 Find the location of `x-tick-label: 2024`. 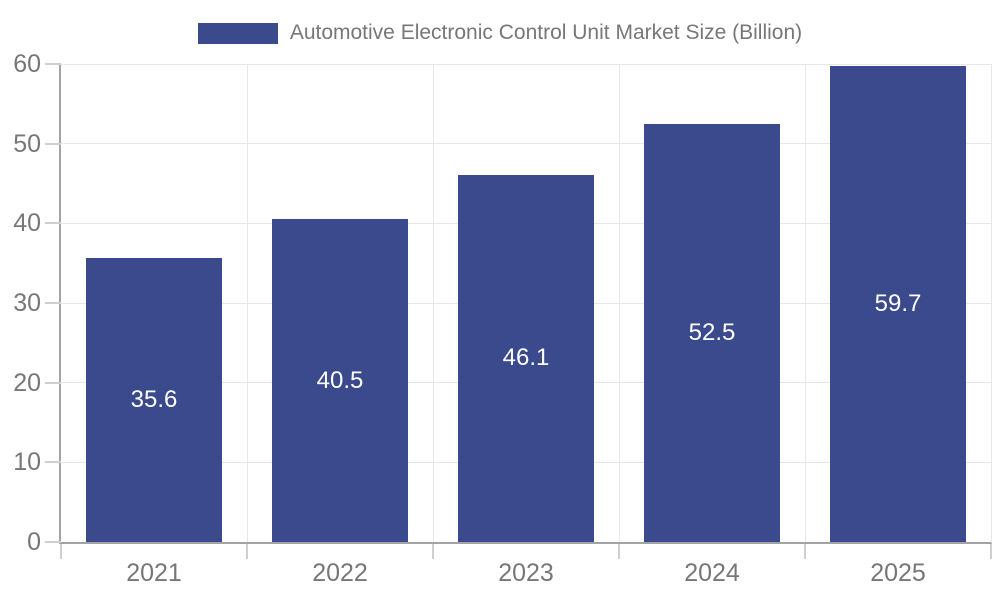

x-tick-label: 2024 is located at coordinates (712, 573).